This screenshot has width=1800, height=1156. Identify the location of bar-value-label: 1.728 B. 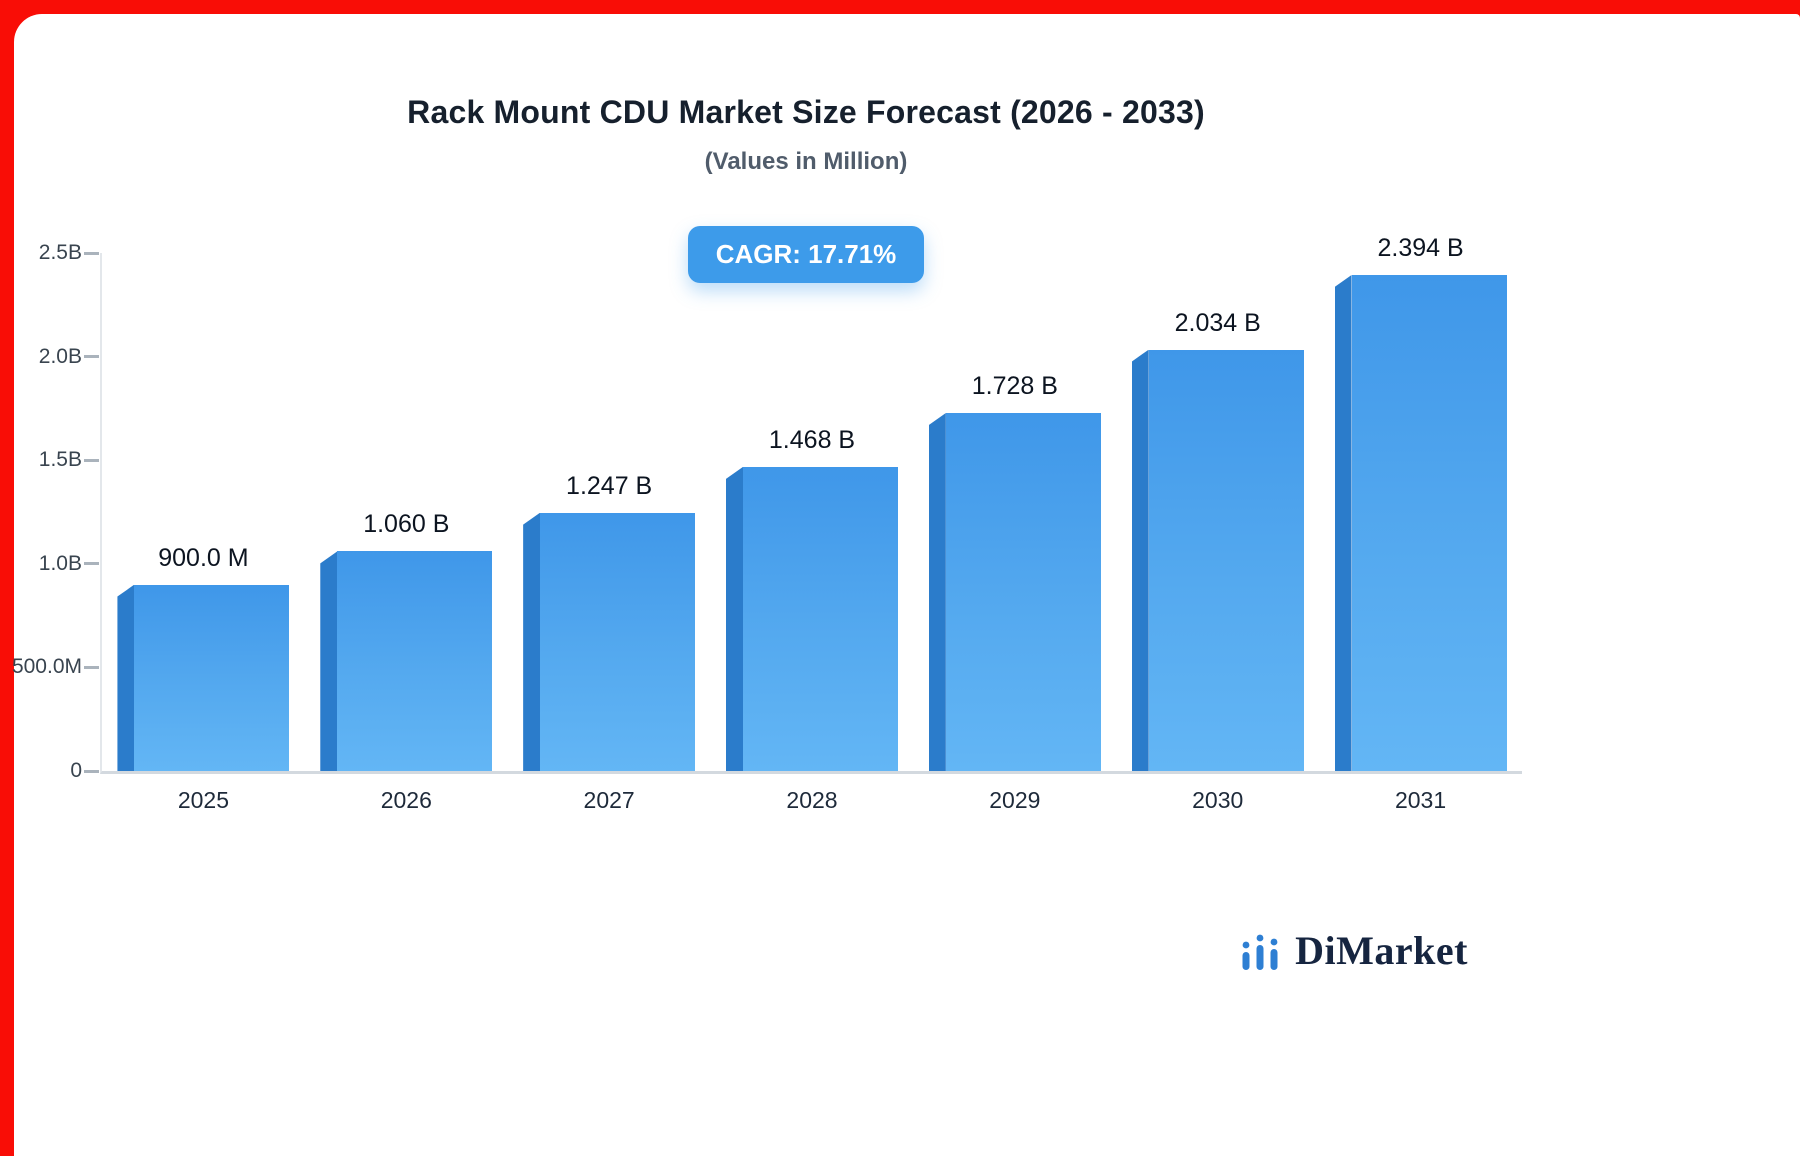
(1014, 385).